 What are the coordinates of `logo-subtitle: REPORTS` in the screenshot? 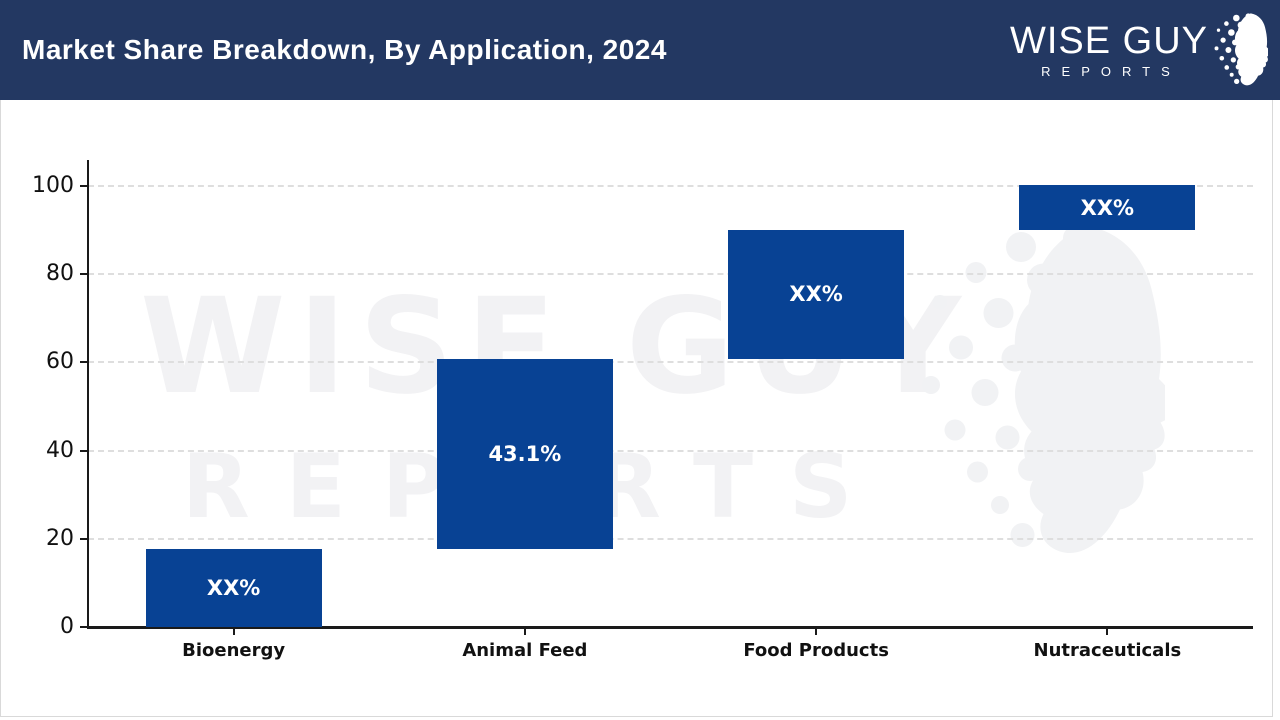 It's located at (1111, 71).